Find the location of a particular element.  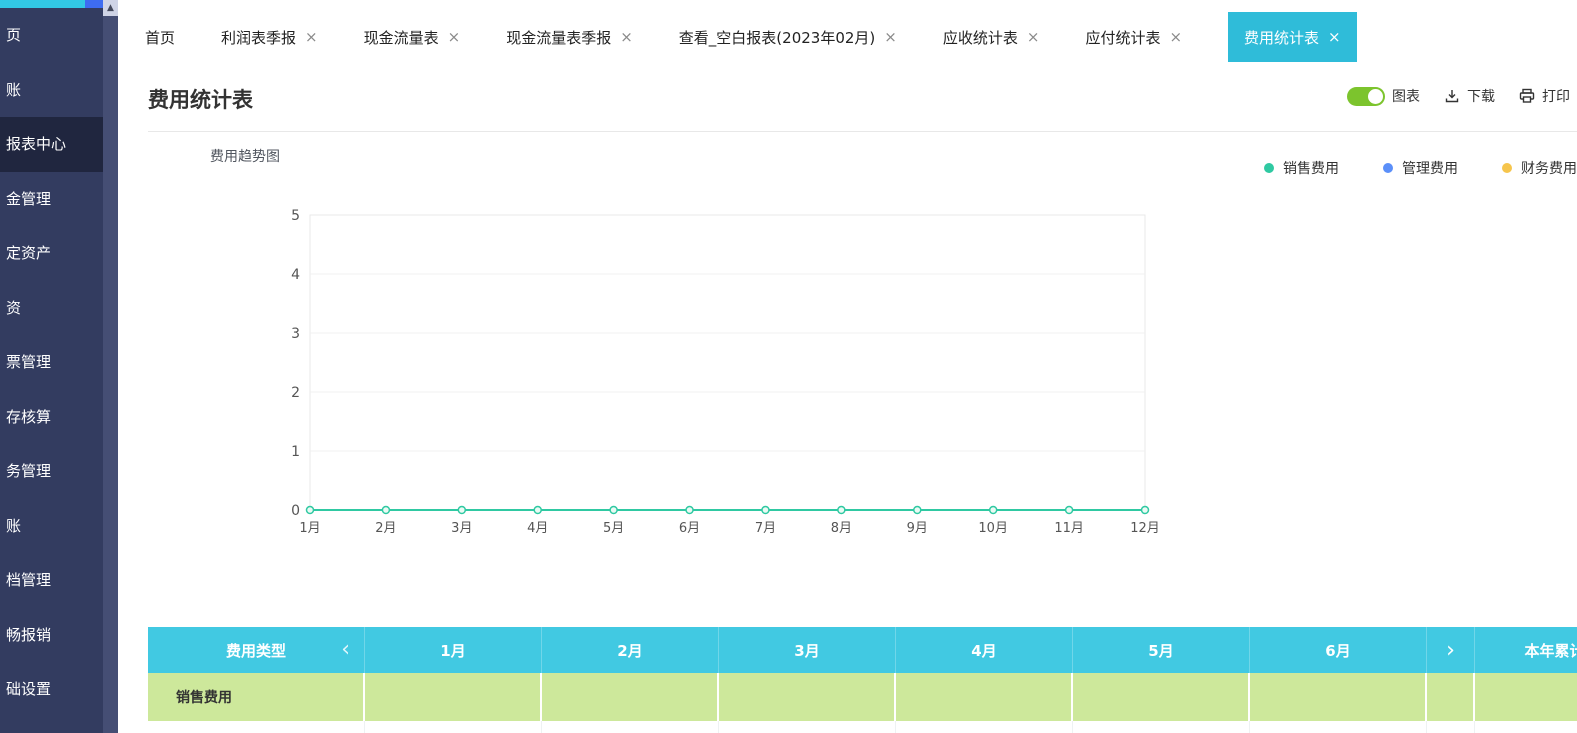

svg-text: 3月 is located at coordinates (461, 528).